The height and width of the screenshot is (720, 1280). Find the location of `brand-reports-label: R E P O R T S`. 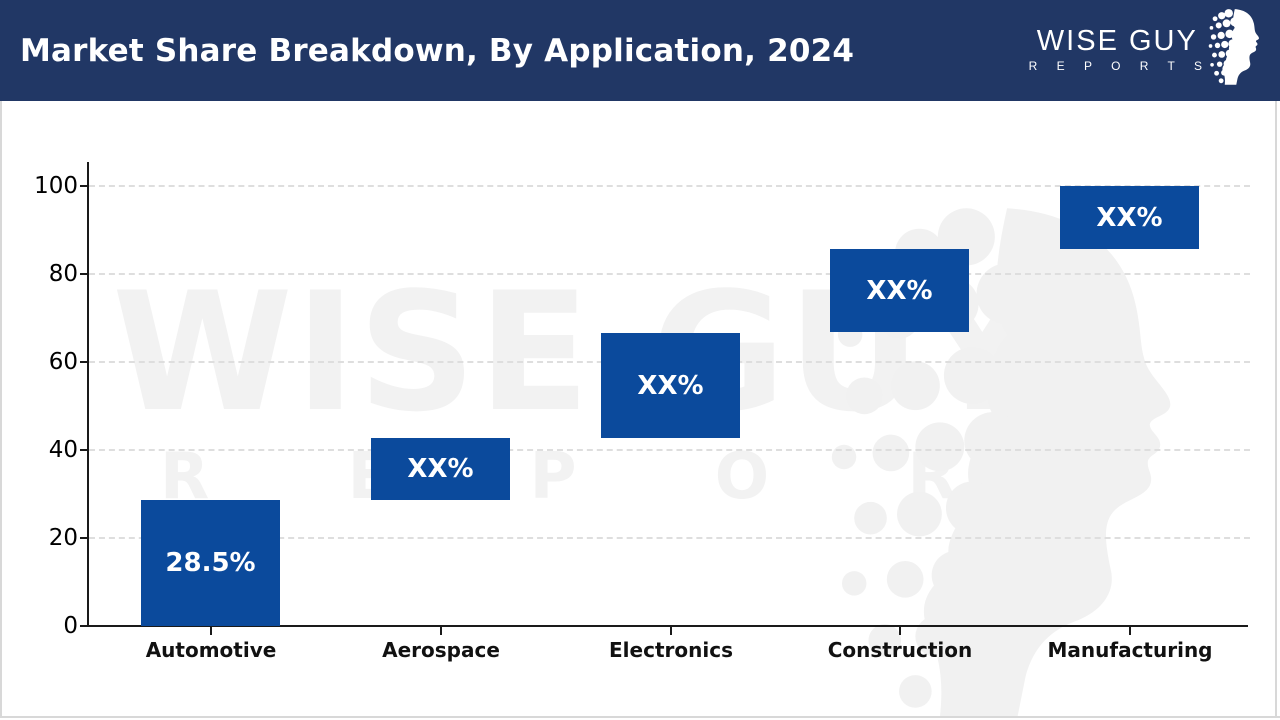

brand-reports-label: R E P O R T S is located at coordinates (1119, 65).